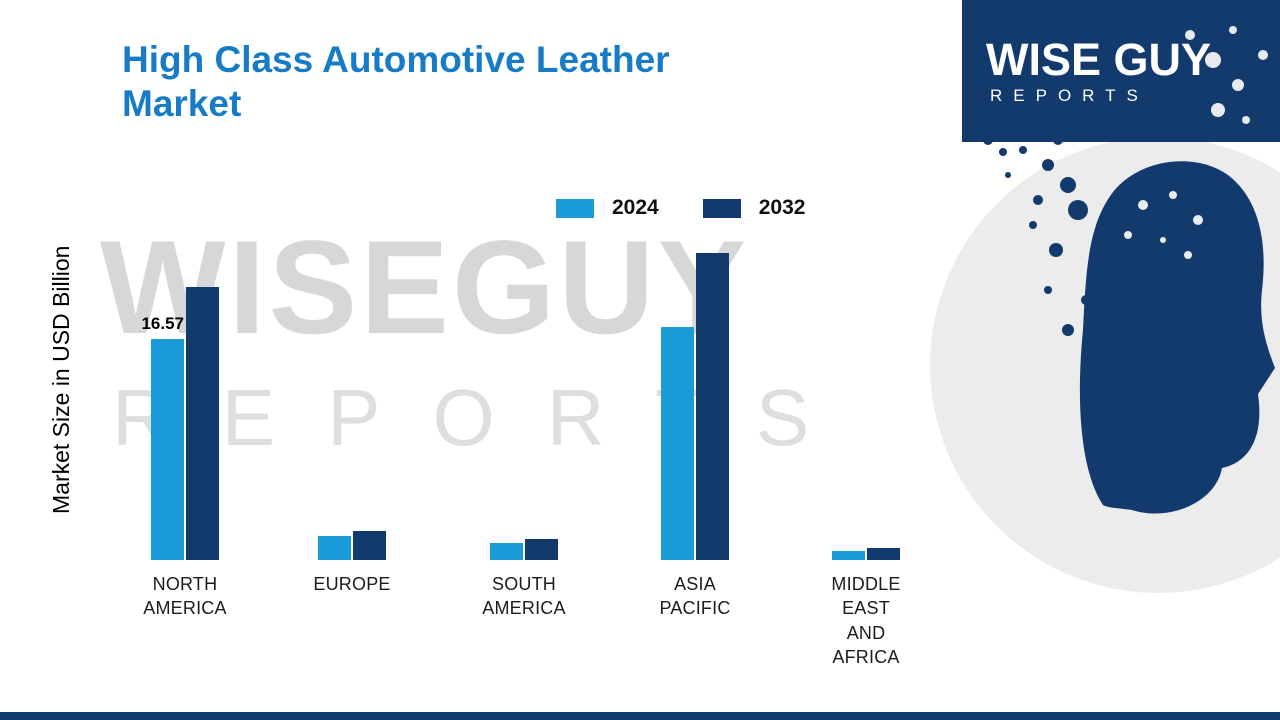 The image size is (1280, 720). Describe the element at coordinates (607, 208) in the screenshot. I see `legend-item-2024: 2024` at that location.